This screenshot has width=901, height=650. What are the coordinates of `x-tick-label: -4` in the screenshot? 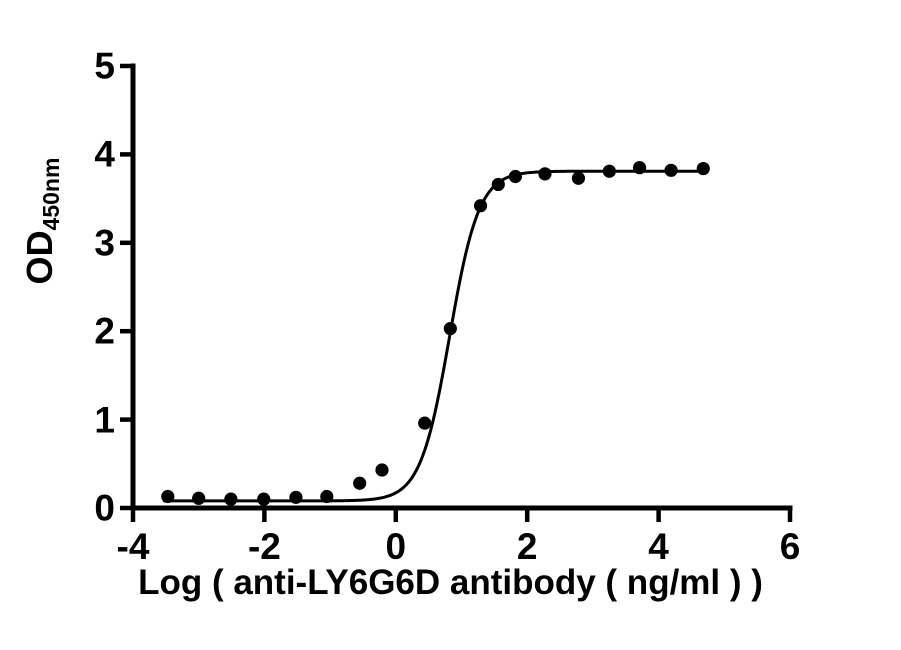 It's located at (133, 546).